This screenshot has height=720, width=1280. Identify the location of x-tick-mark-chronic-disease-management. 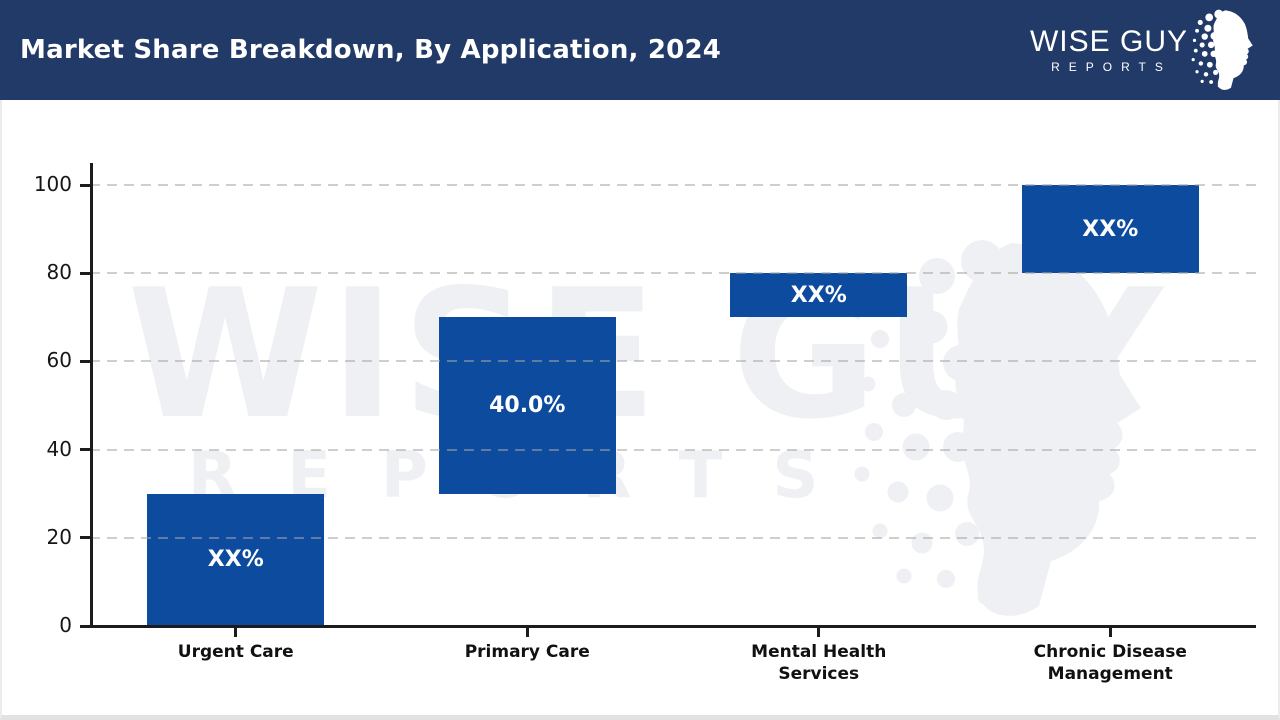
(1110, 632).